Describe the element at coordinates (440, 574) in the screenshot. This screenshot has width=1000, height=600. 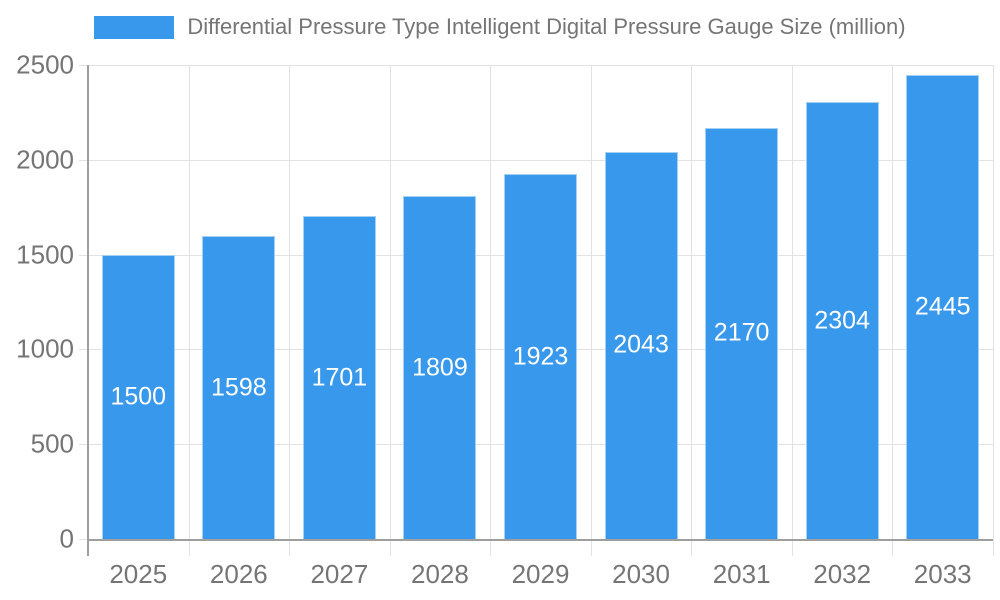
I see `x-axis-label: 2028` at that location.